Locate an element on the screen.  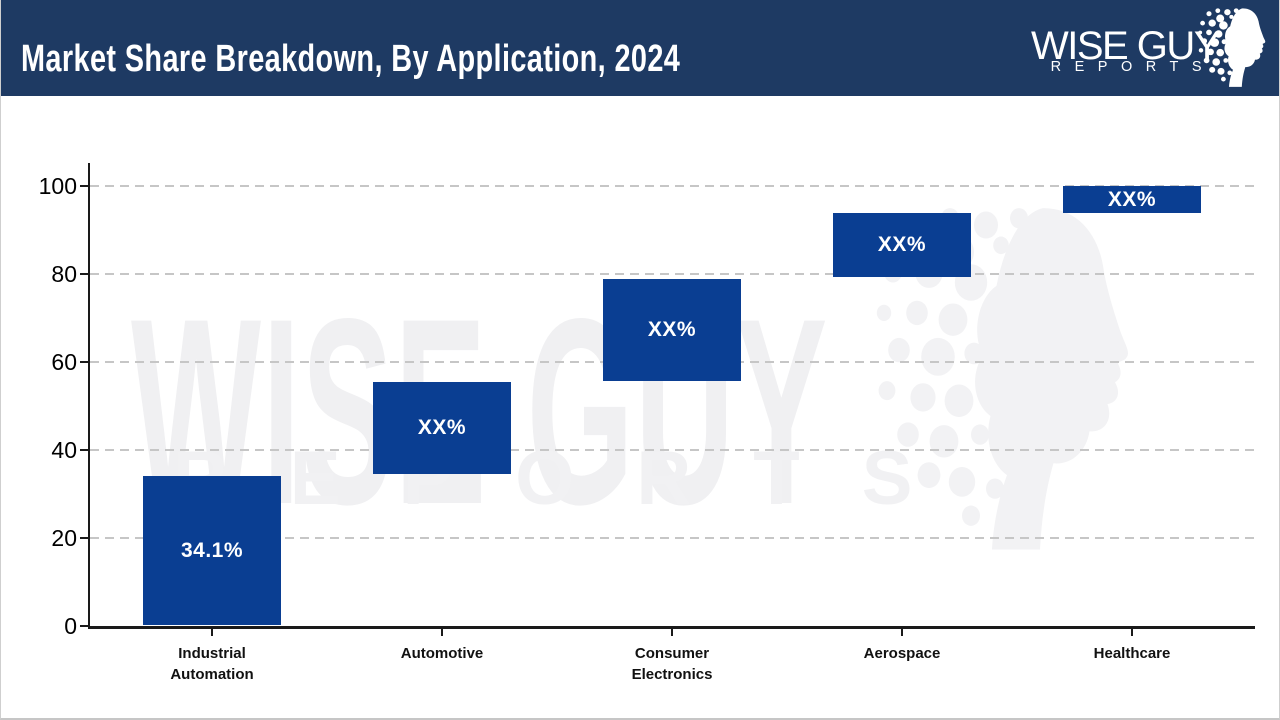
x-category-label: Industrial Automation is located at coordinates (212, 663).